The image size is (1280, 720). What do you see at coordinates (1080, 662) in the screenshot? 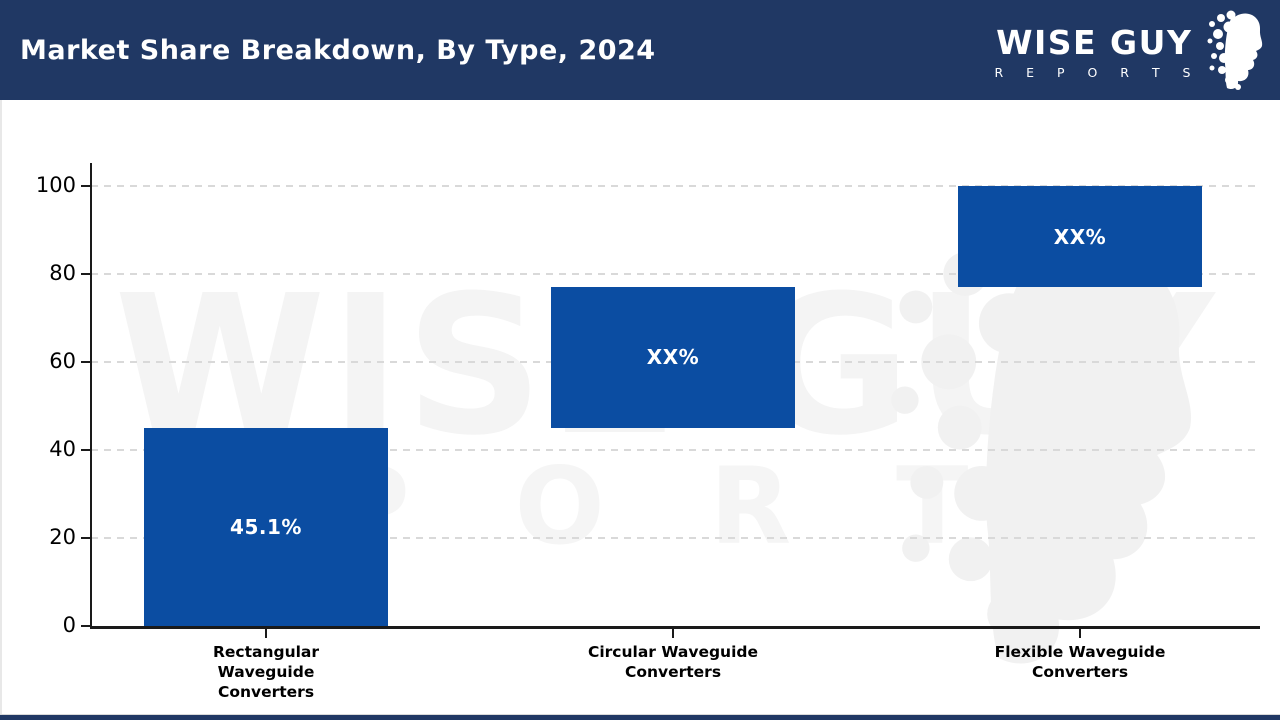
I see `x-category-label: Flexible Waveguide Converters` at bounding box center [1080, 662].